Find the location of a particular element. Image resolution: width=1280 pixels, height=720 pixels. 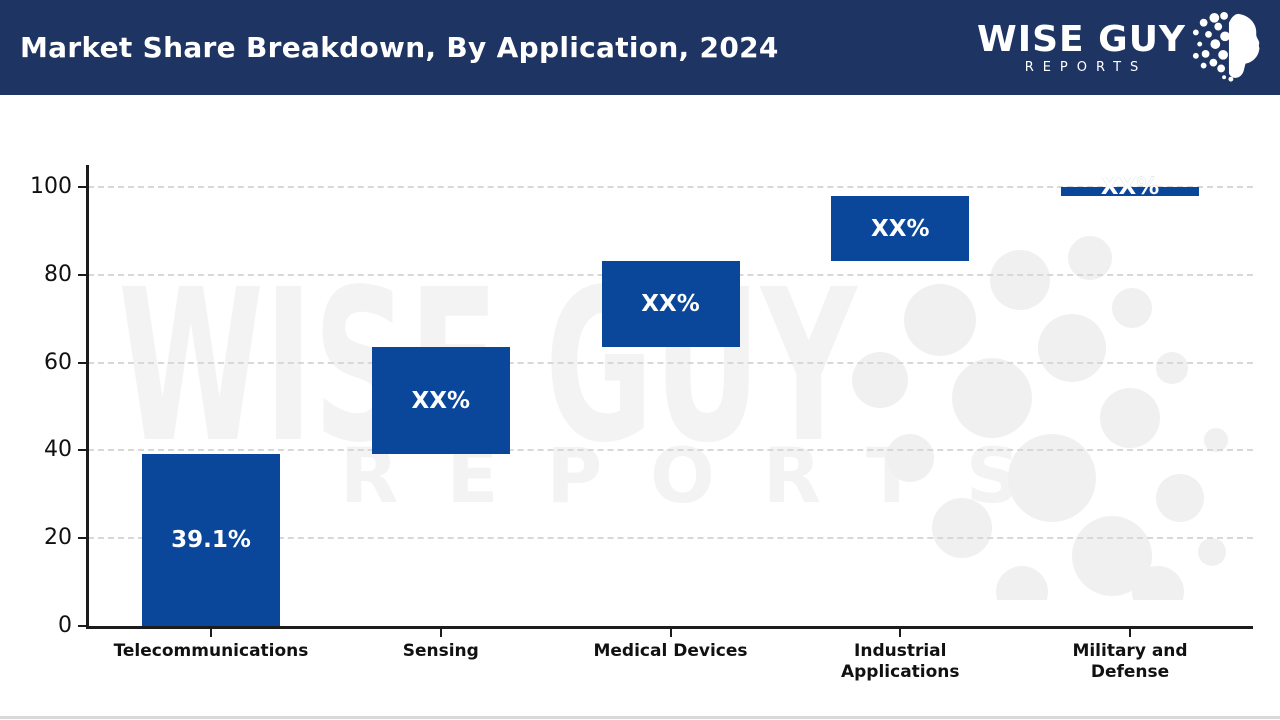

x-category-label-military-and-defense: Military and Defense is located at coordinates (1130, 661).